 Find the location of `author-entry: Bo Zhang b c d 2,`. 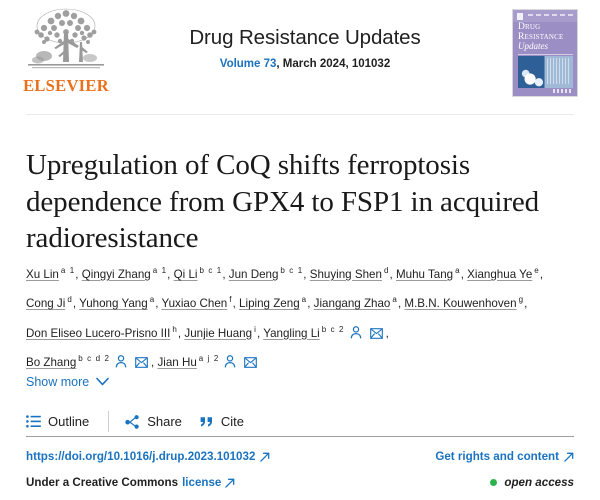

author-entry: Bo Zhang b c d 2, is located at coordinates (90, 361).